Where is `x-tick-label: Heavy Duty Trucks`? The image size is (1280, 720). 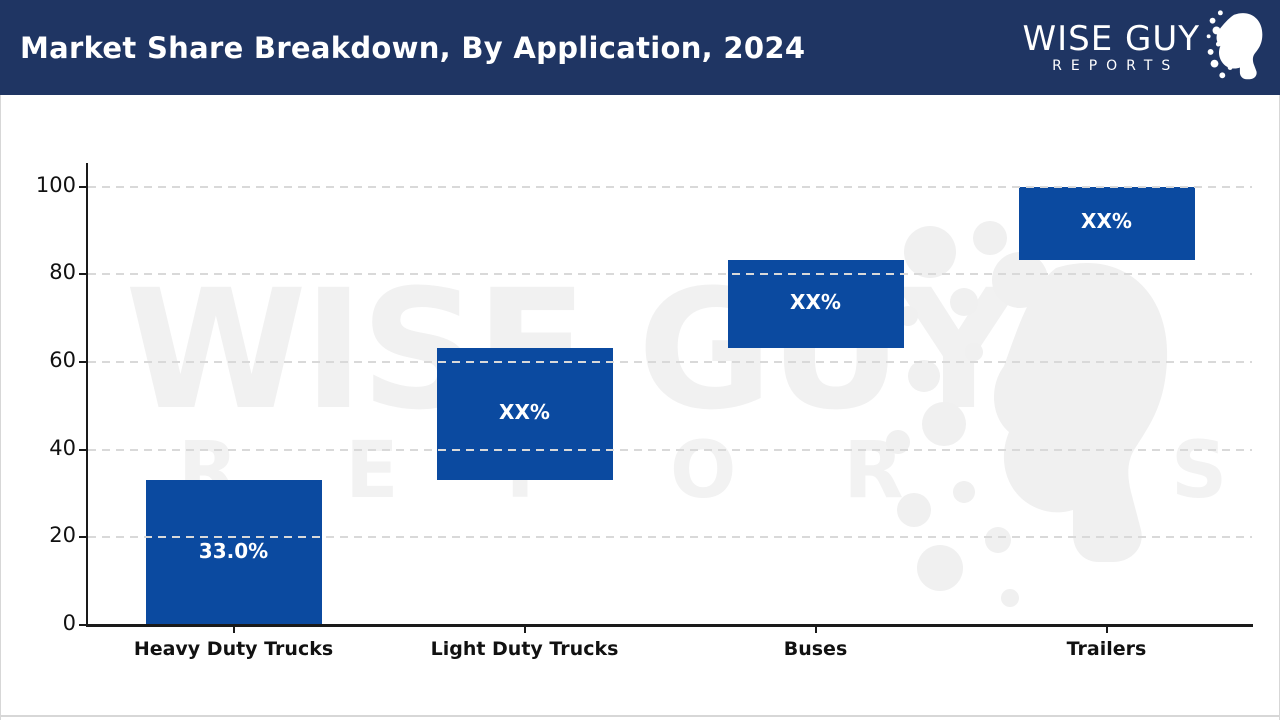
x-tick-label: Heavy Duty Trucks is located at coordinates (233, 649).